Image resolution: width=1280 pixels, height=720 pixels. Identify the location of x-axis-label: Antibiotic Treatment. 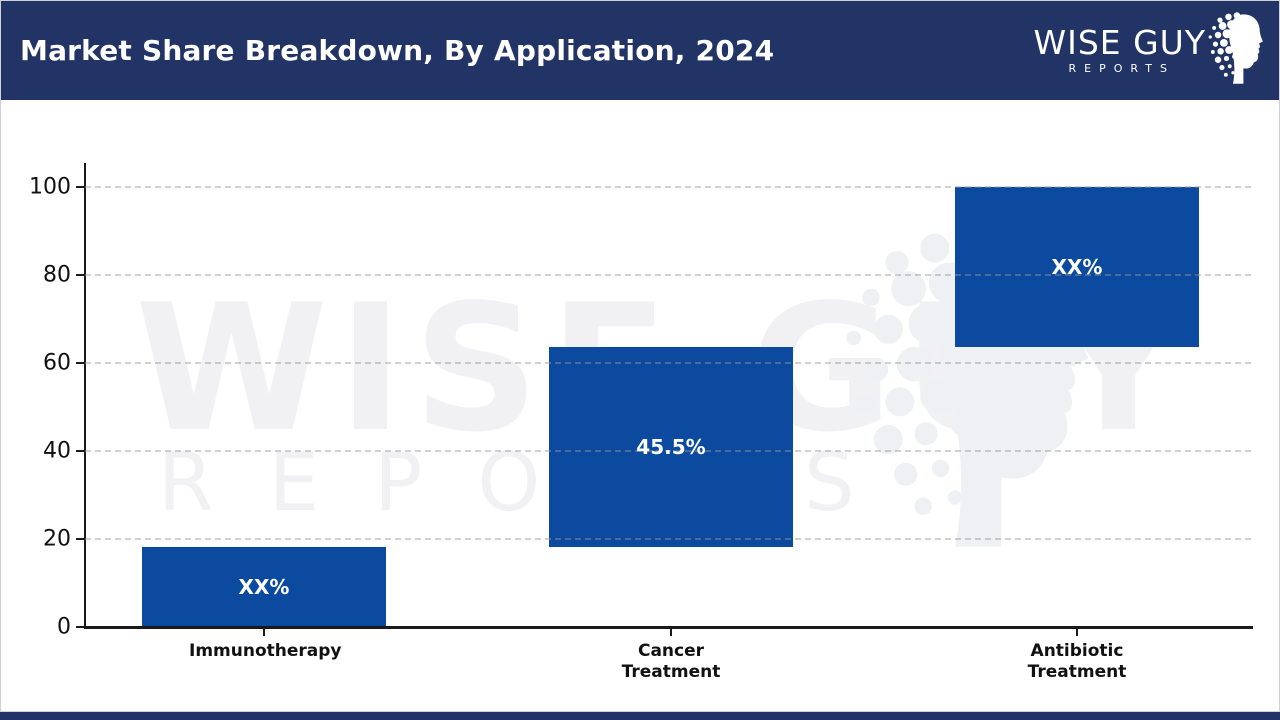
(1077, 662).